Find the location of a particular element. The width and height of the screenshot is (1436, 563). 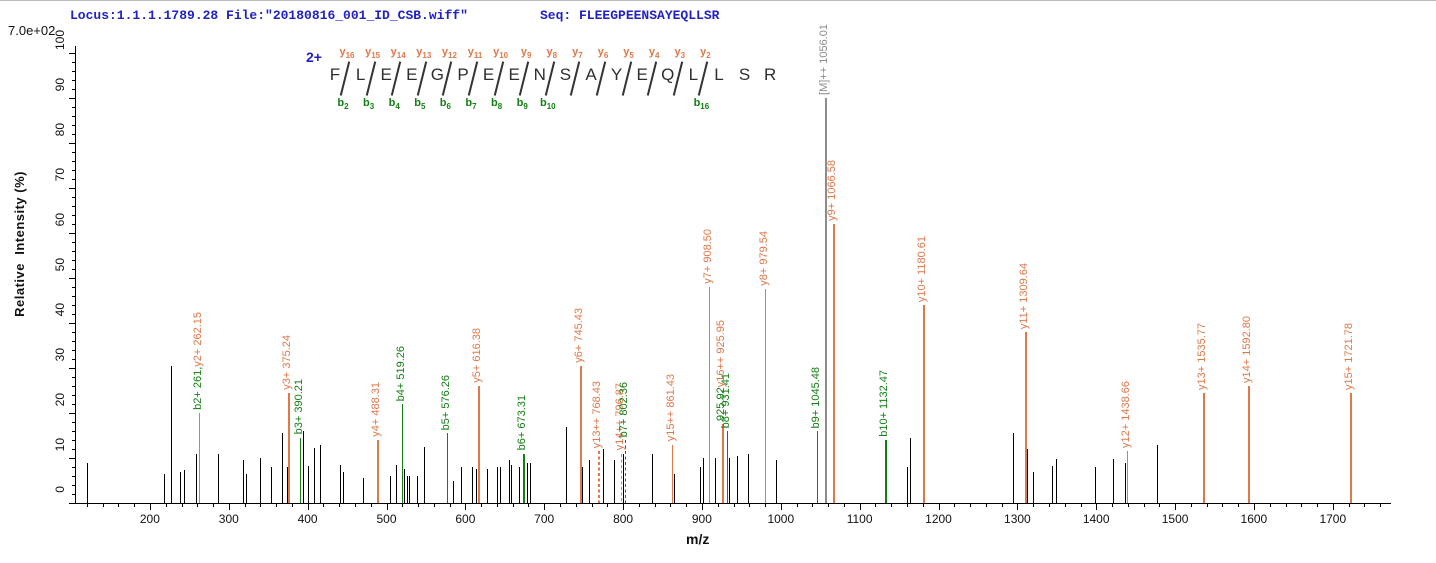

peak-label-text: y15++ 861.43 is located at coordinates (670, 408).